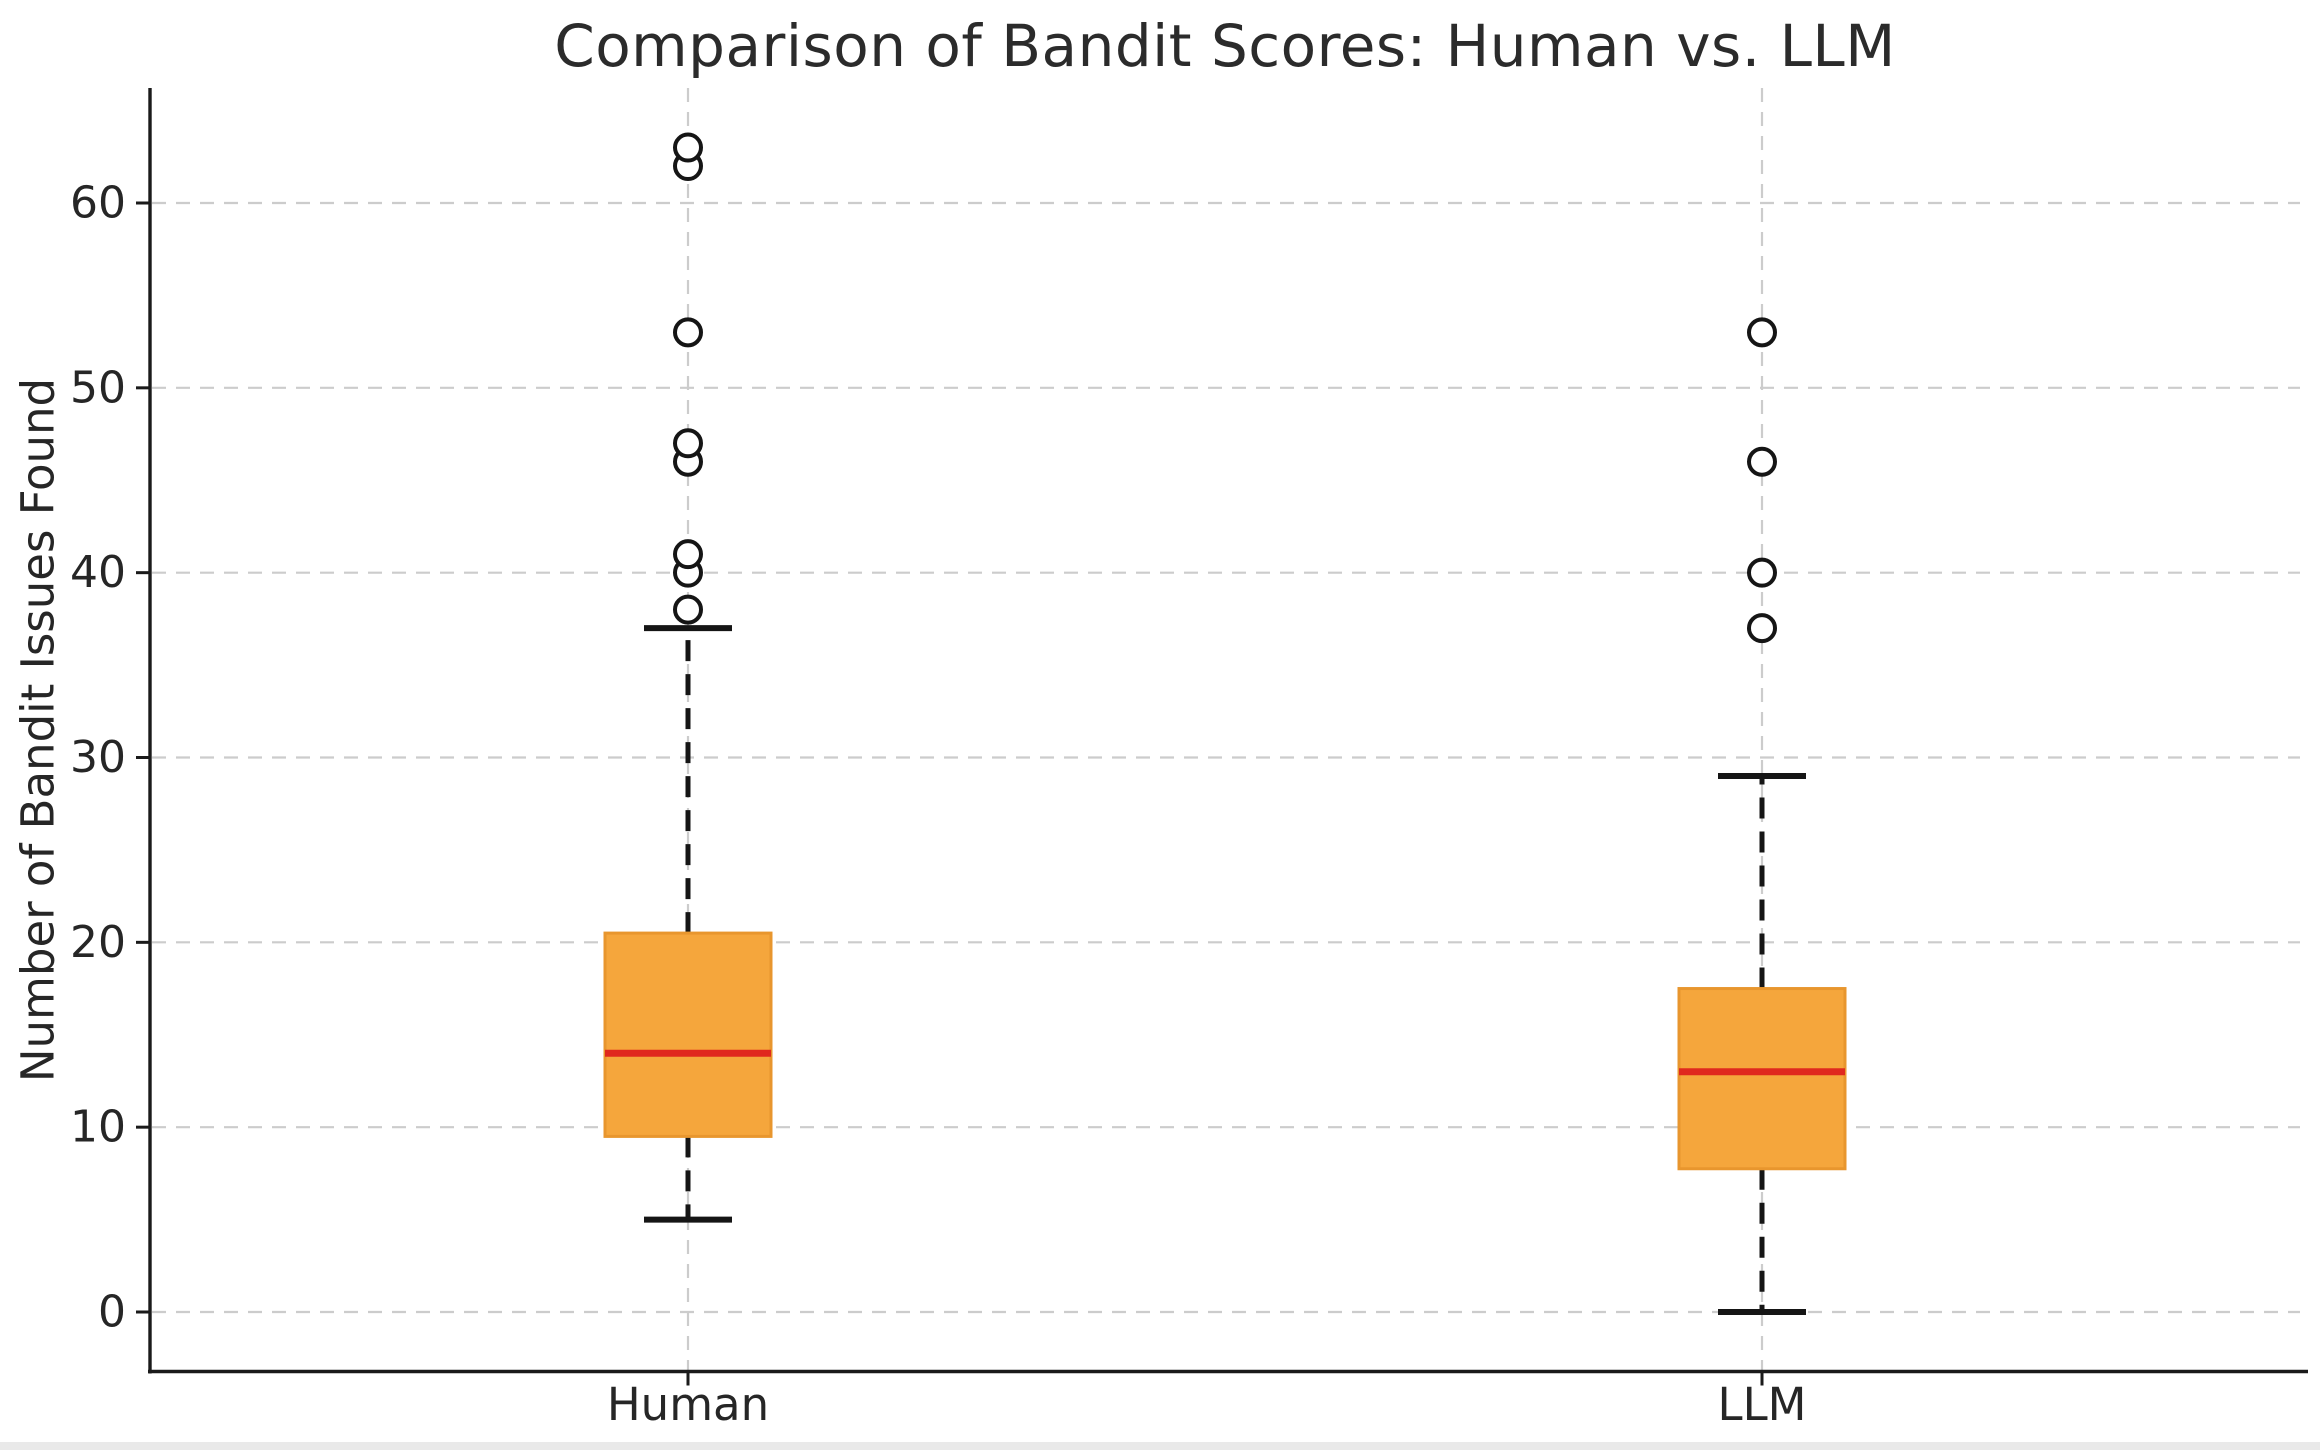 Image resolution: width=2320 pixels, height=1450 pixels. I want to click on y-tick-label: 50, so click(98, 387).